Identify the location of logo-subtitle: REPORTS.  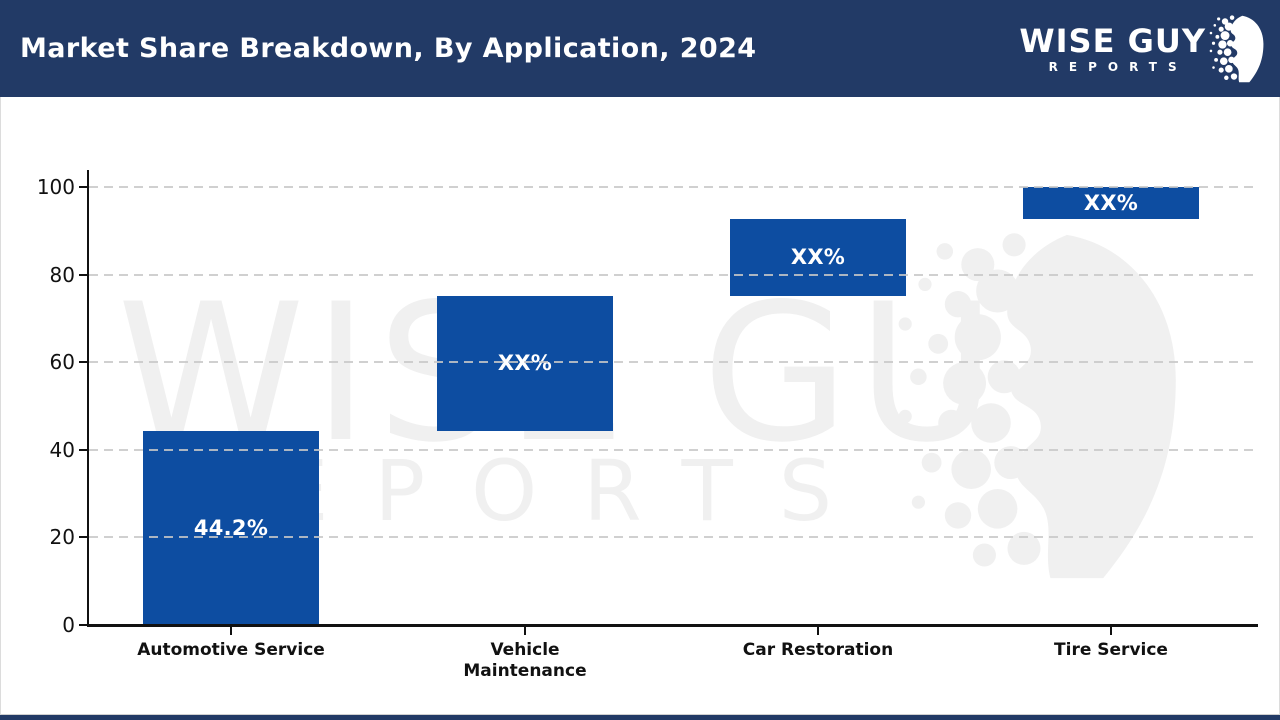
(1118, 66).